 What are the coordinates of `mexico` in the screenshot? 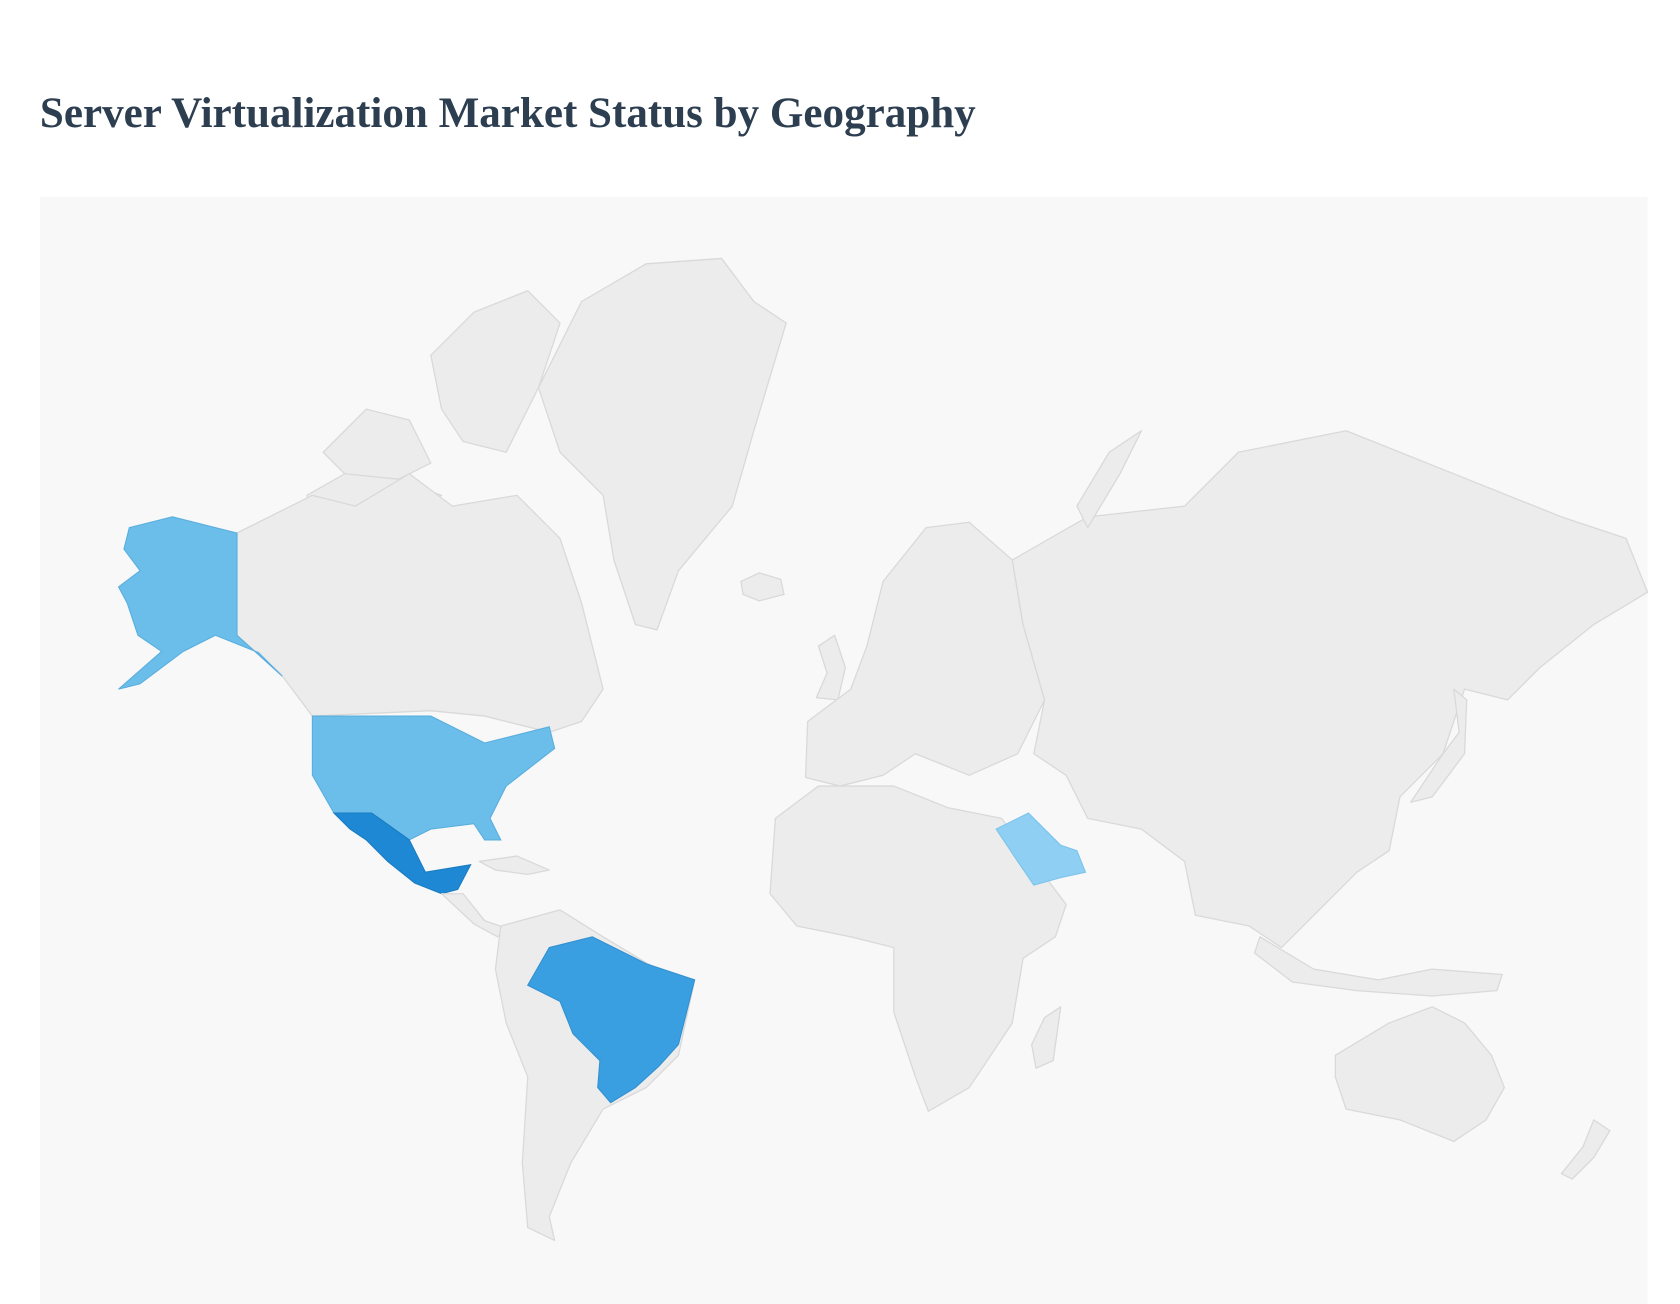 It's located at (402, 853).